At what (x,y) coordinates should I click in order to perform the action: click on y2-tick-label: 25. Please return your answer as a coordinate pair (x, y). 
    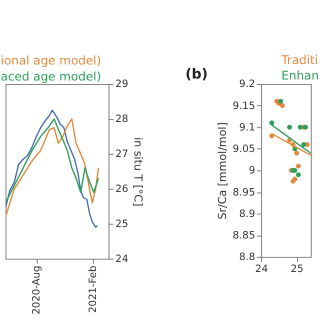
    Looking at the image, I should click on (121, 224).